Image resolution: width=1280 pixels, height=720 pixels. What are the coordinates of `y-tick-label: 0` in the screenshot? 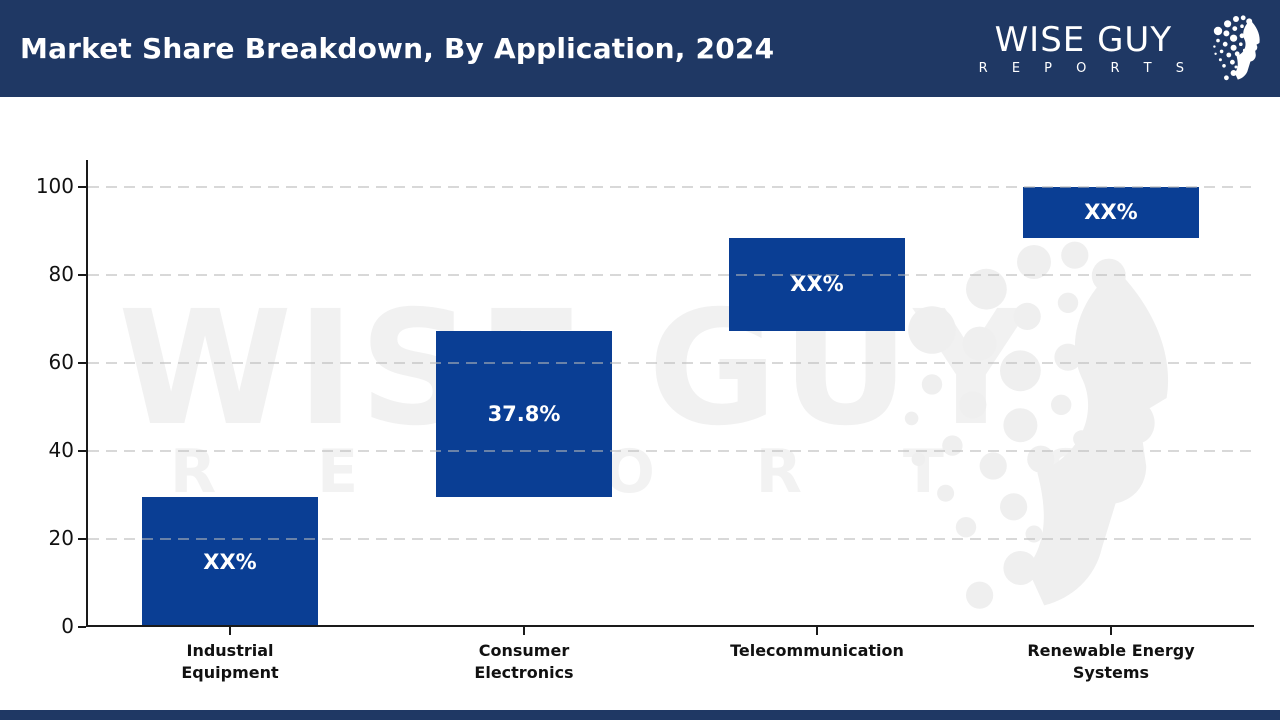 It's located at (67, 626).